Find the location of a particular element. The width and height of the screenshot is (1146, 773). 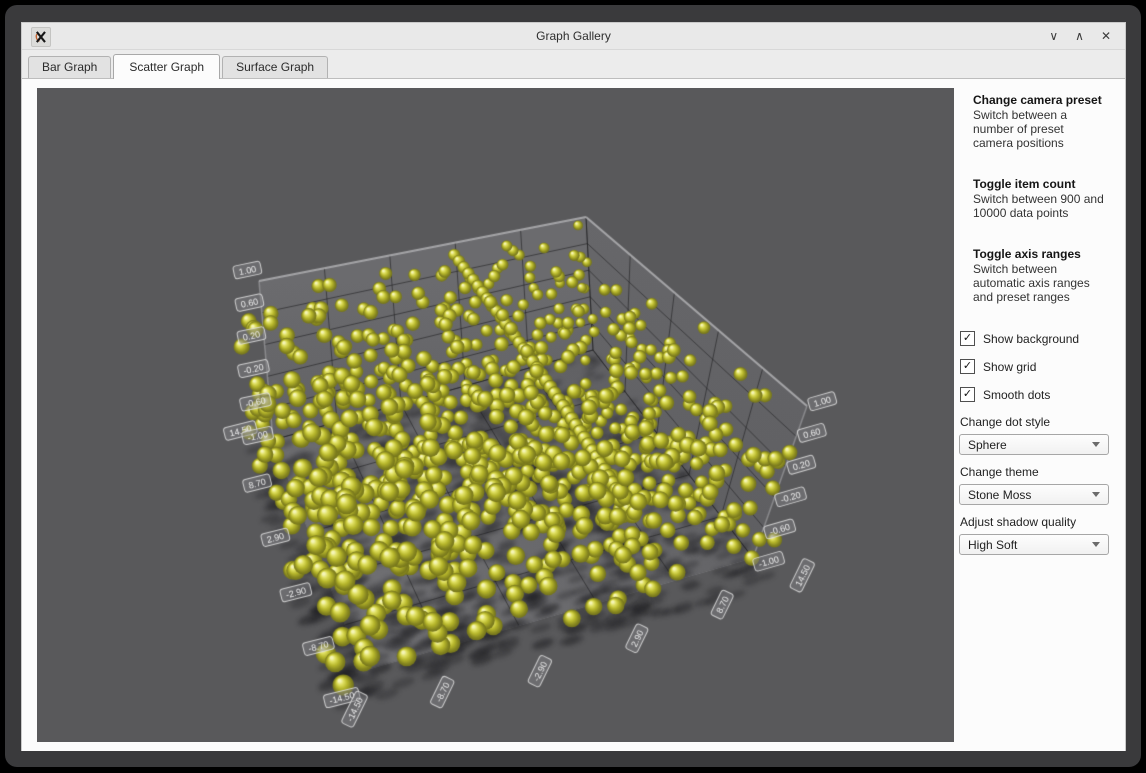

theme-dropdown: Stone Moss is located at coordinates (1034, 494).